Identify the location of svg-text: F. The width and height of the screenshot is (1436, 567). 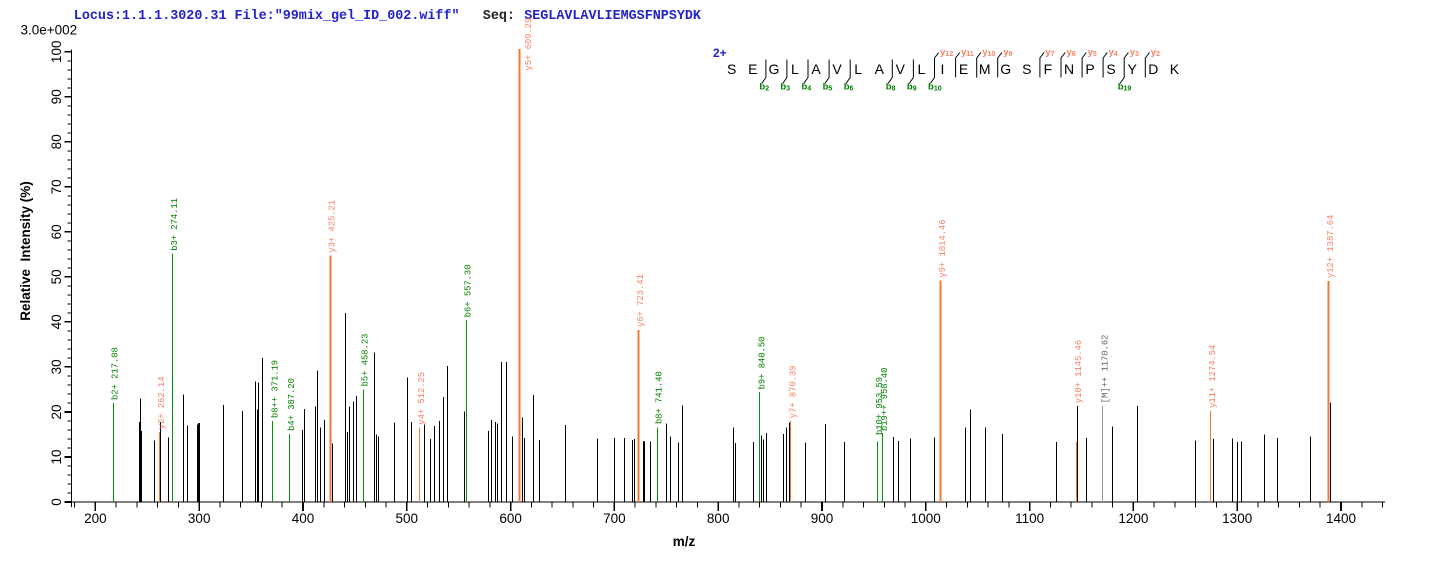
(1048, 69).